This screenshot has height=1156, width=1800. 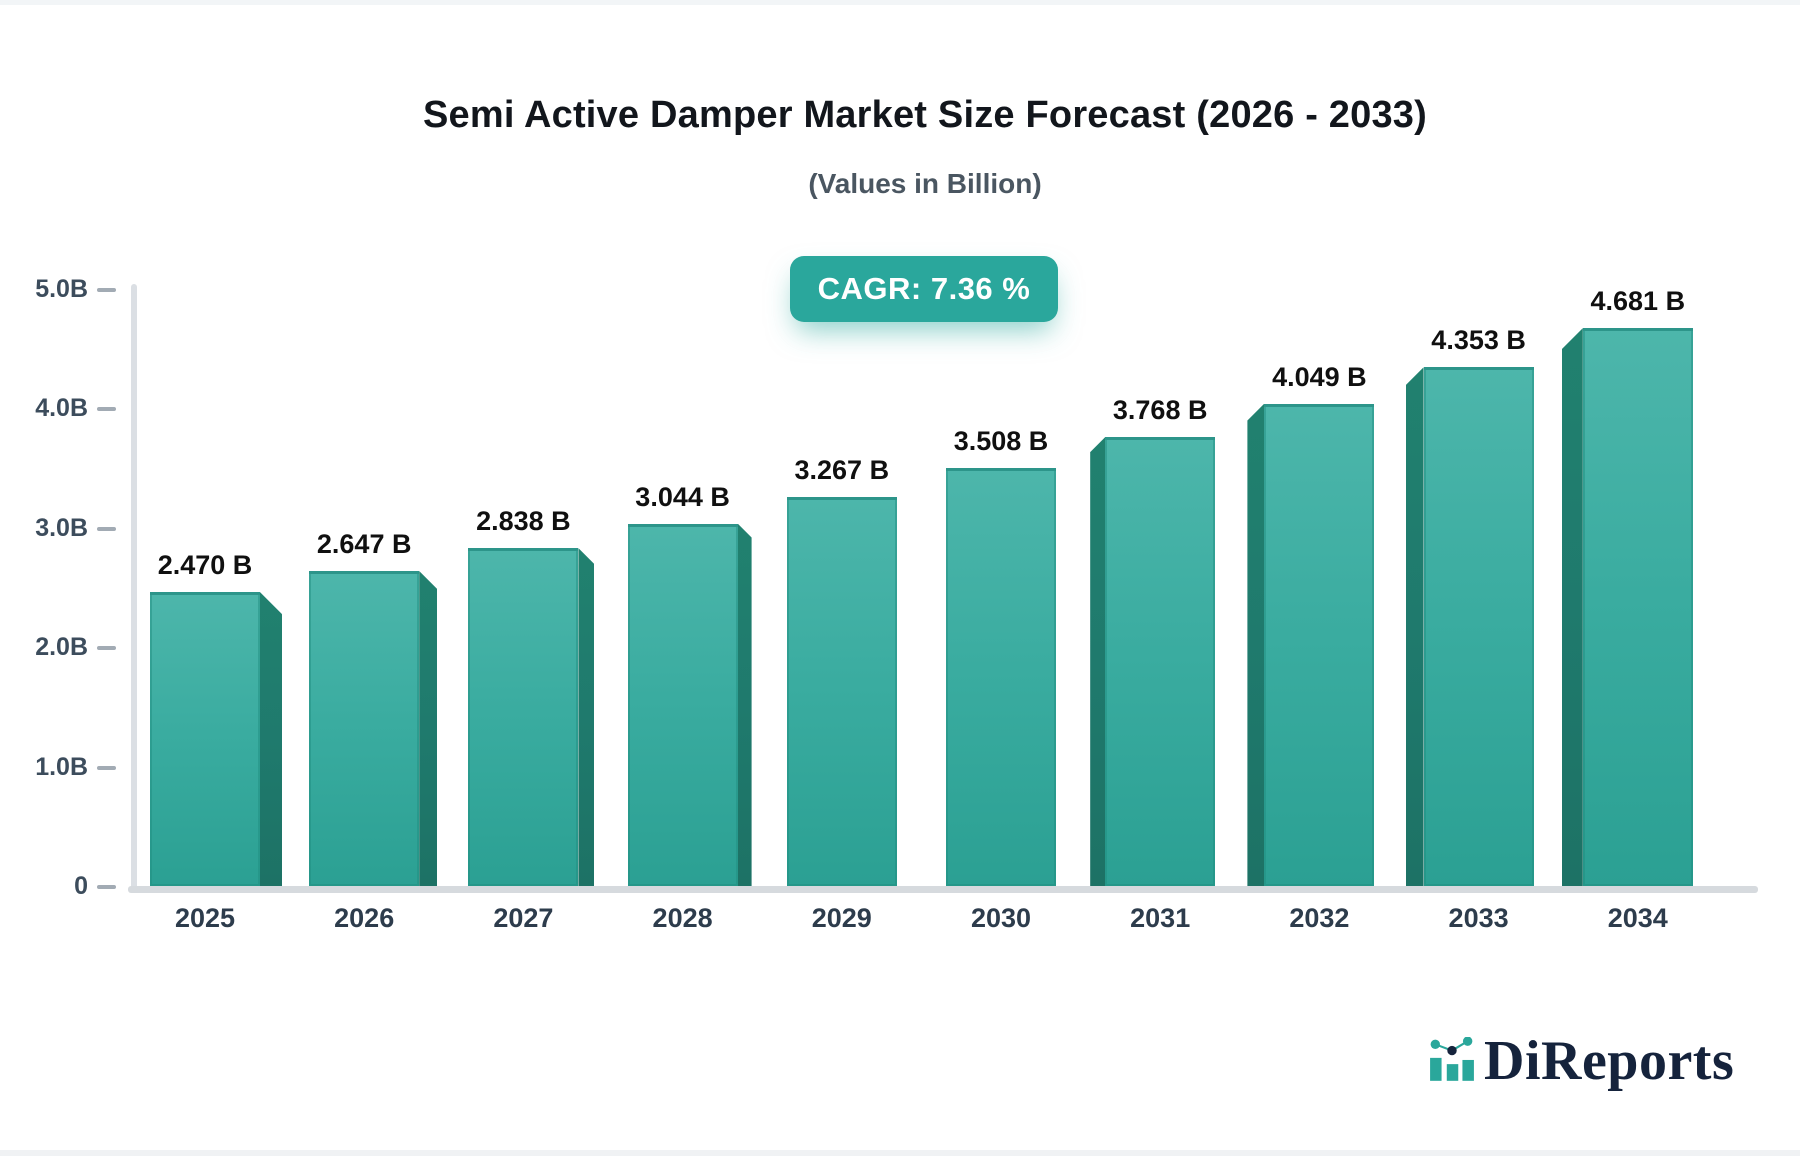 I want to click on bottom-edge-strip, so click(x=900, y=1153).